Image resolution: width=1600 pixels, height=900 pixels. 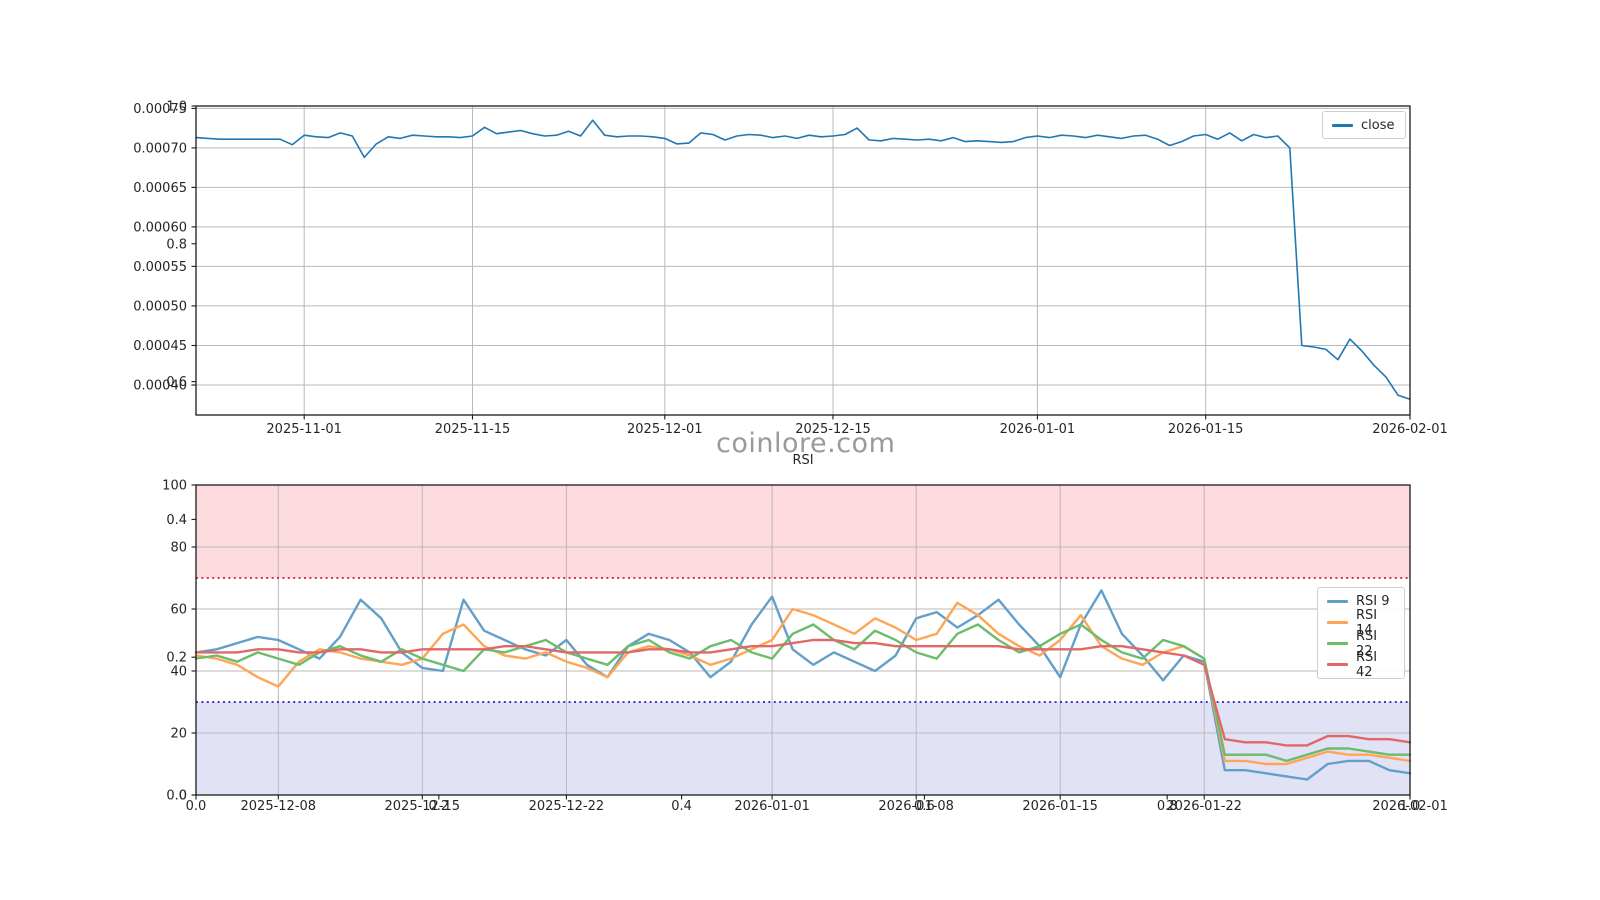 I want to click on tick-label: 2026-01-08, so click(x=916, y=806).